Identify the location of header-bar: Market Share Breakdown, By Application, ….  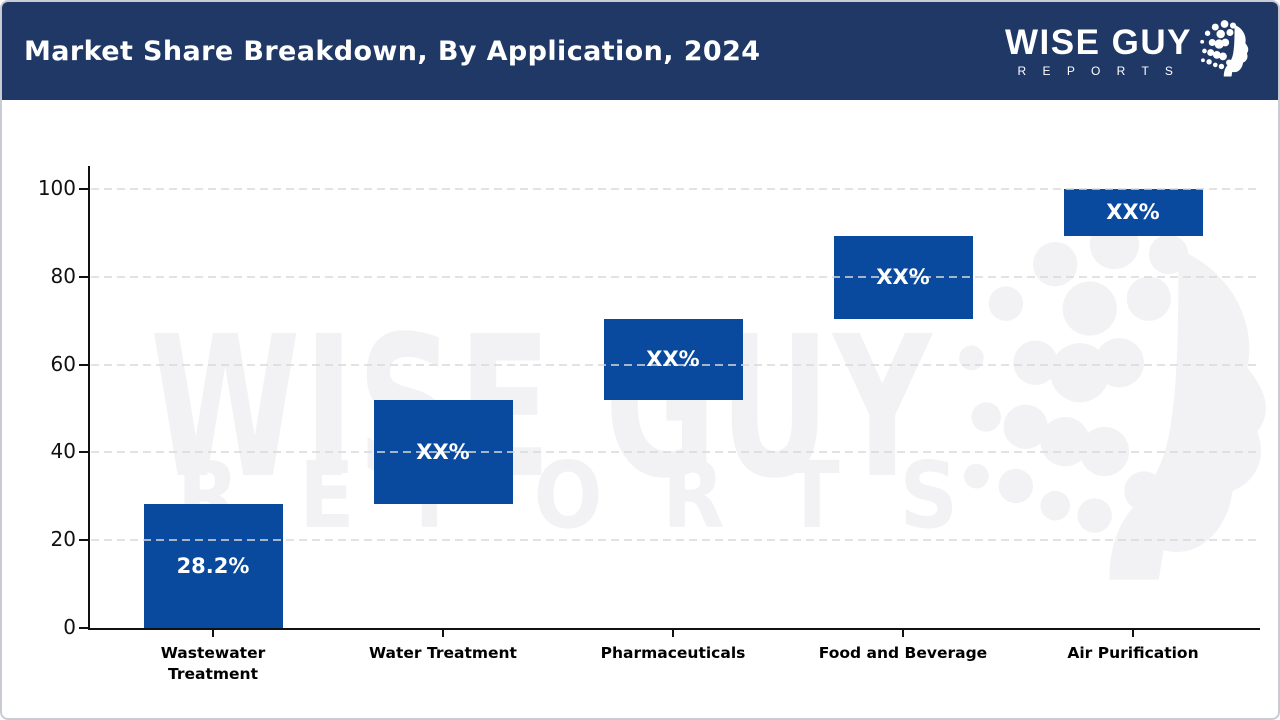
(640, 51).